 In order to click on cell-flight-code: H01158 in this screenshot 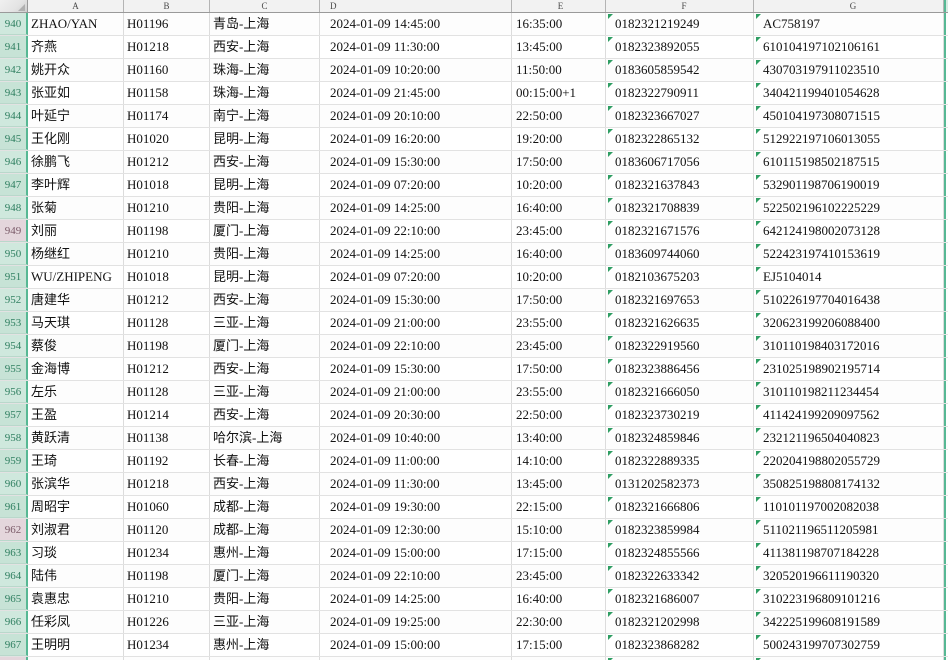, I will do `click(167, 93)`.